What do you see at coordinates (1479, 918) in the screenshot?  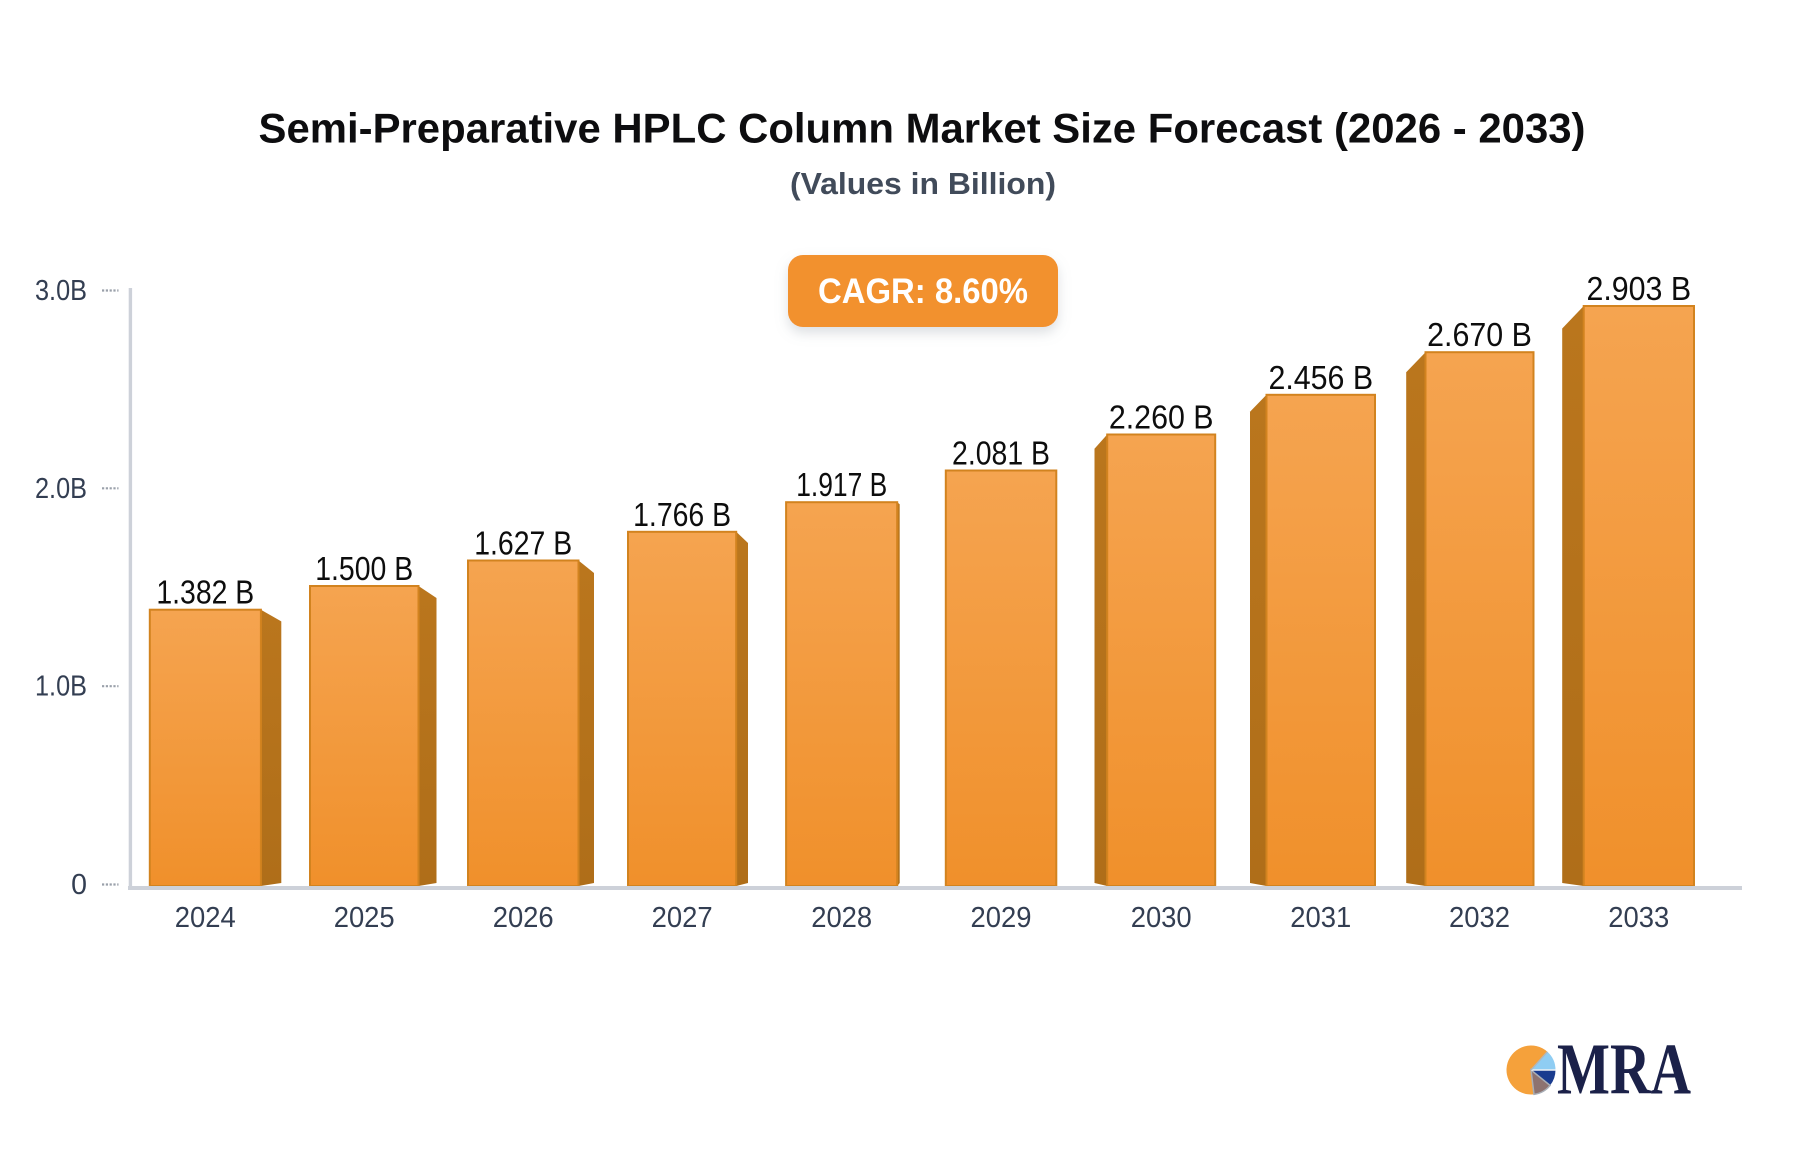 I see `svg-text: 2032` at bounding box center [1479, 918].